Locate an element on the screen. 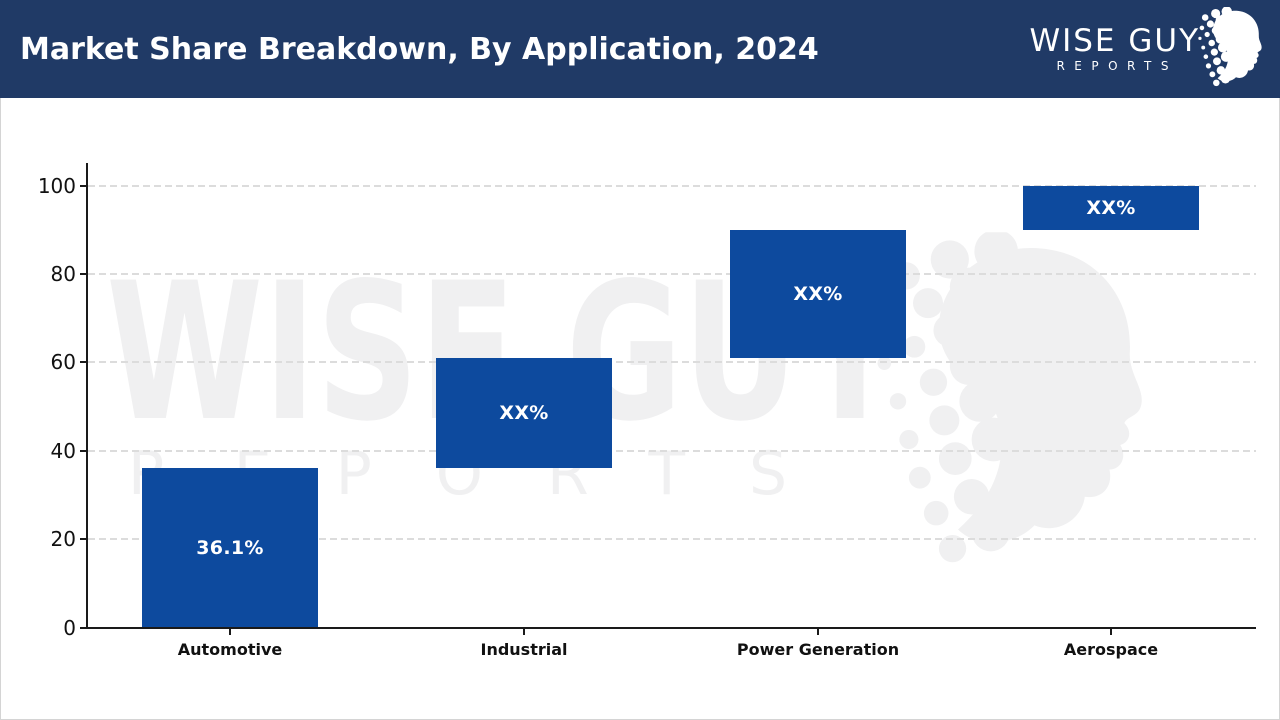 The width and height of the screenshot is (1280, 720). y-tick-label-100: 100 is located at coordinates (56, 186).